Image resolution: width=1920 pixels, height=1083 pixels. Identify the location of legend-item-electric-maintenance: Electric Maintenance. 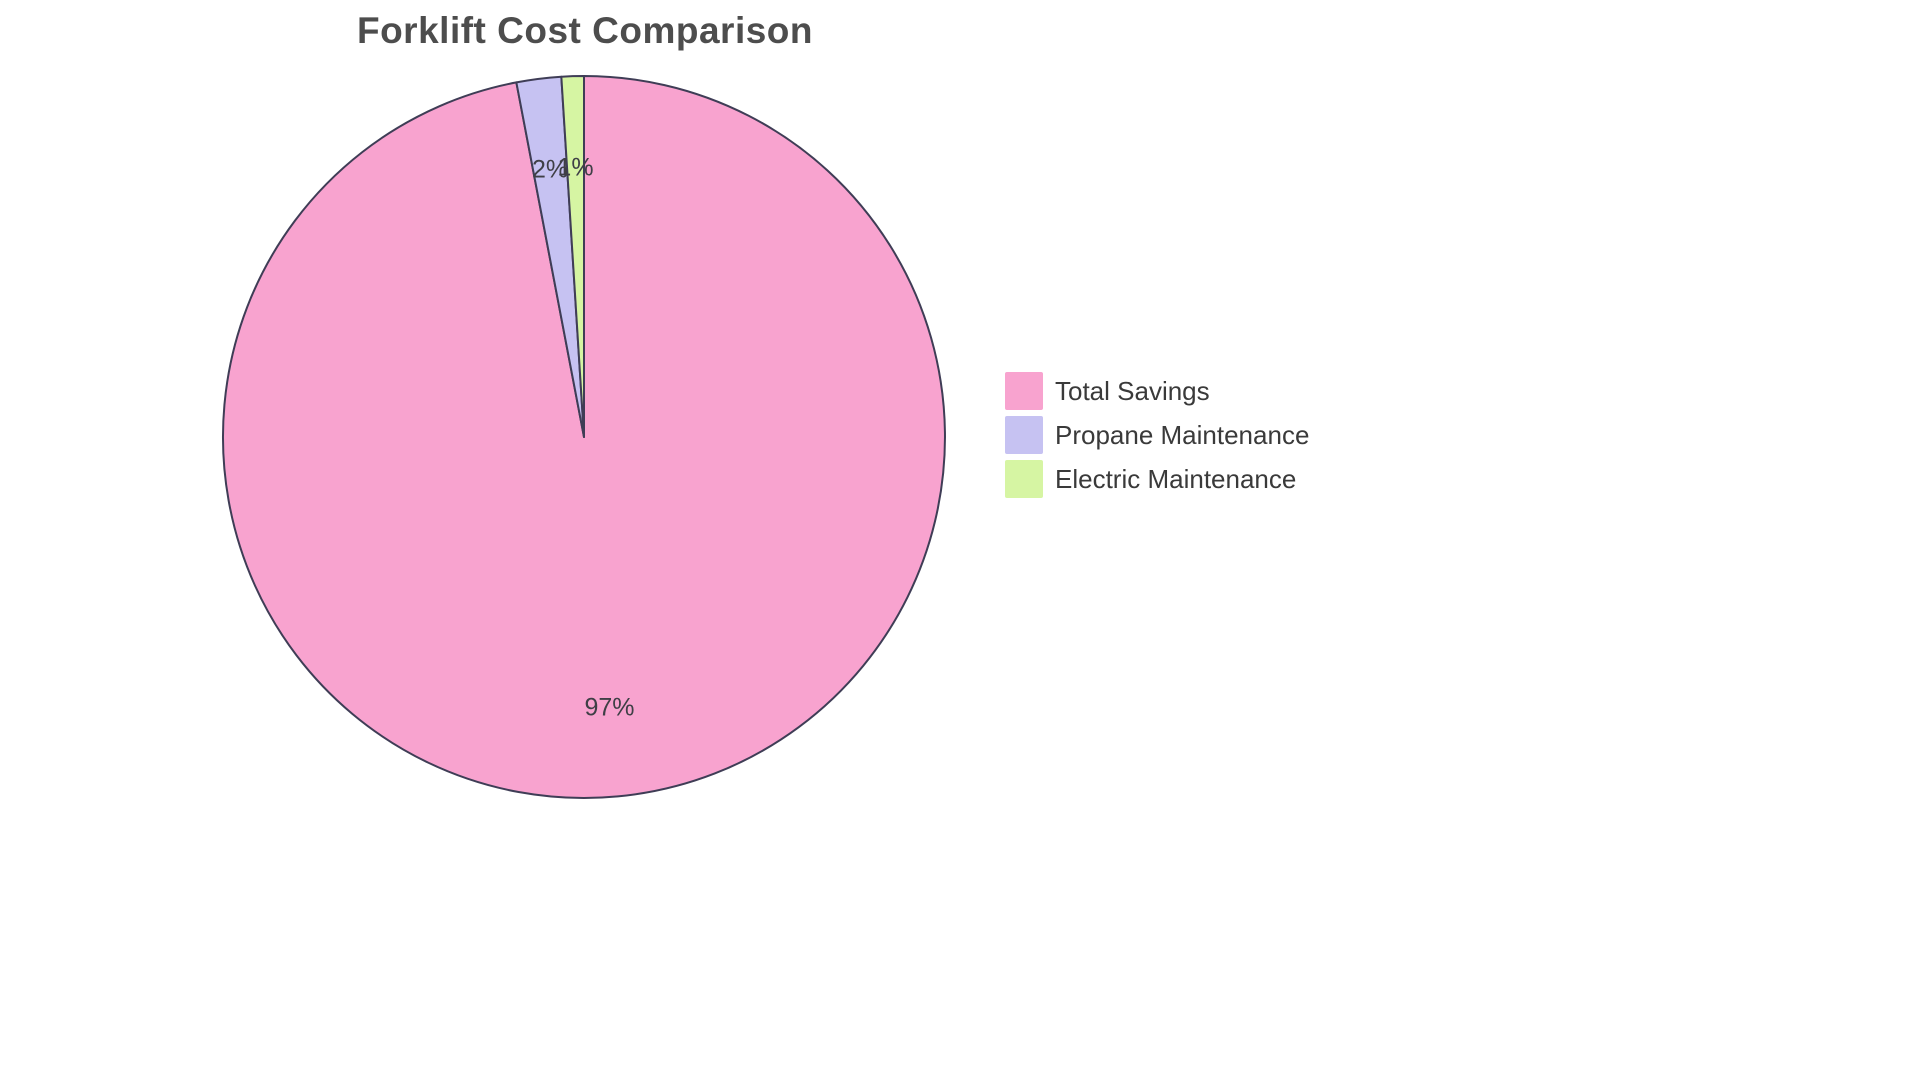
(1157, 479).